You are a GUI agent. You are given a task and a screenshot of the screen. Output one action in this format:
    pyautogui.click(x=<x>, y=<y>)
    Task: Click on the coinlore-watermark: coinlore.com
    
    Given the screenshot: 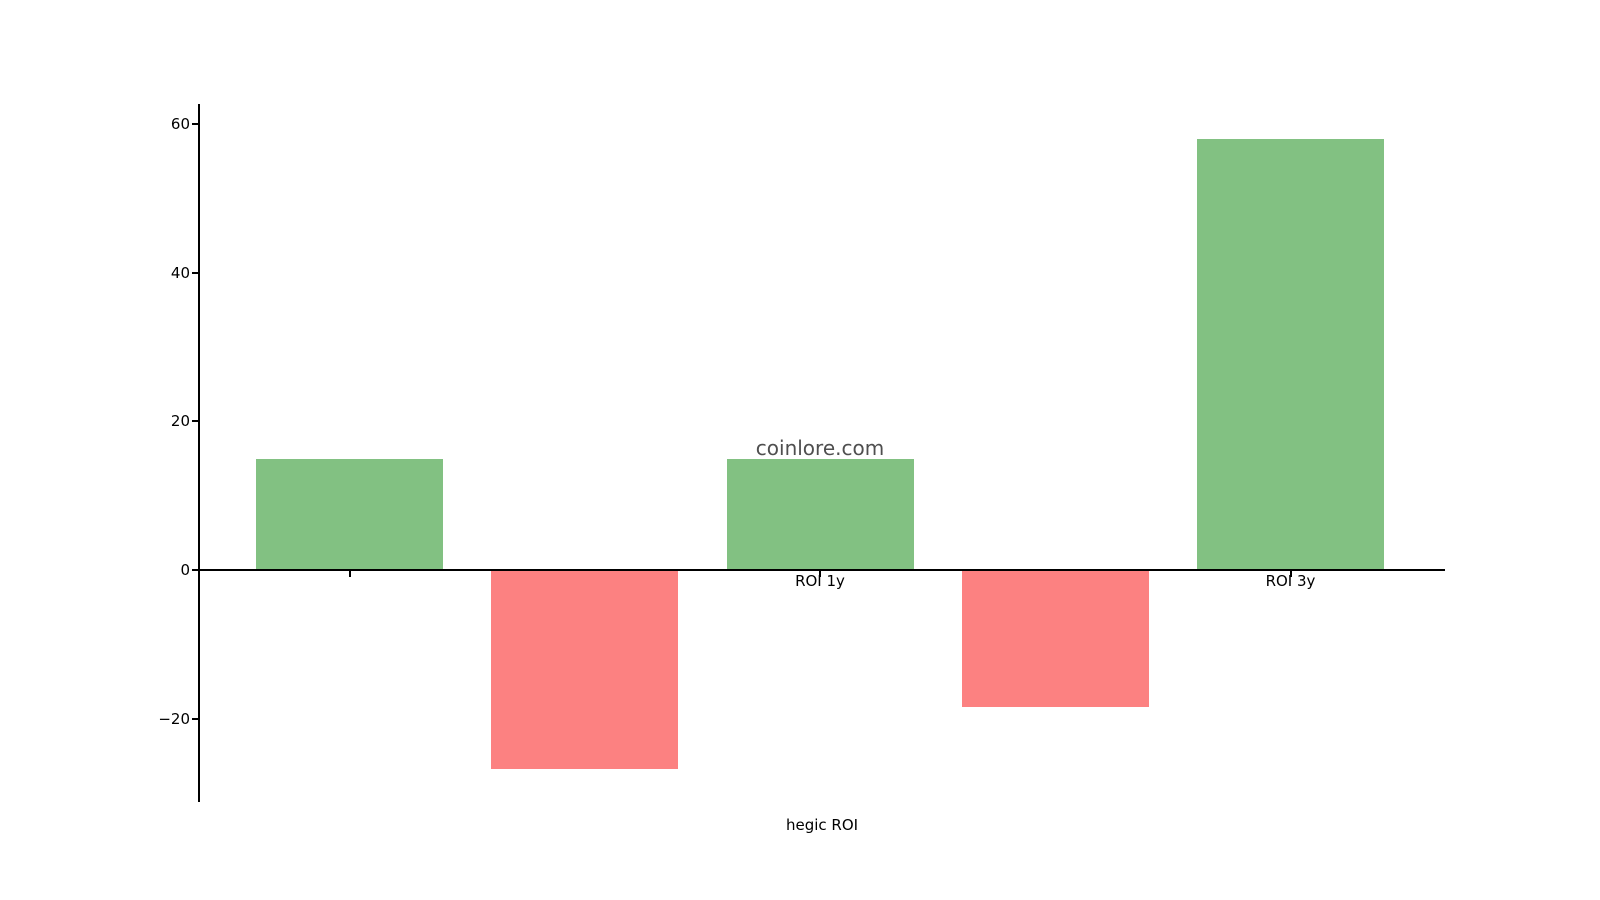 What is the action you would take?
    pyautogui.click(x=820, y=448)
    